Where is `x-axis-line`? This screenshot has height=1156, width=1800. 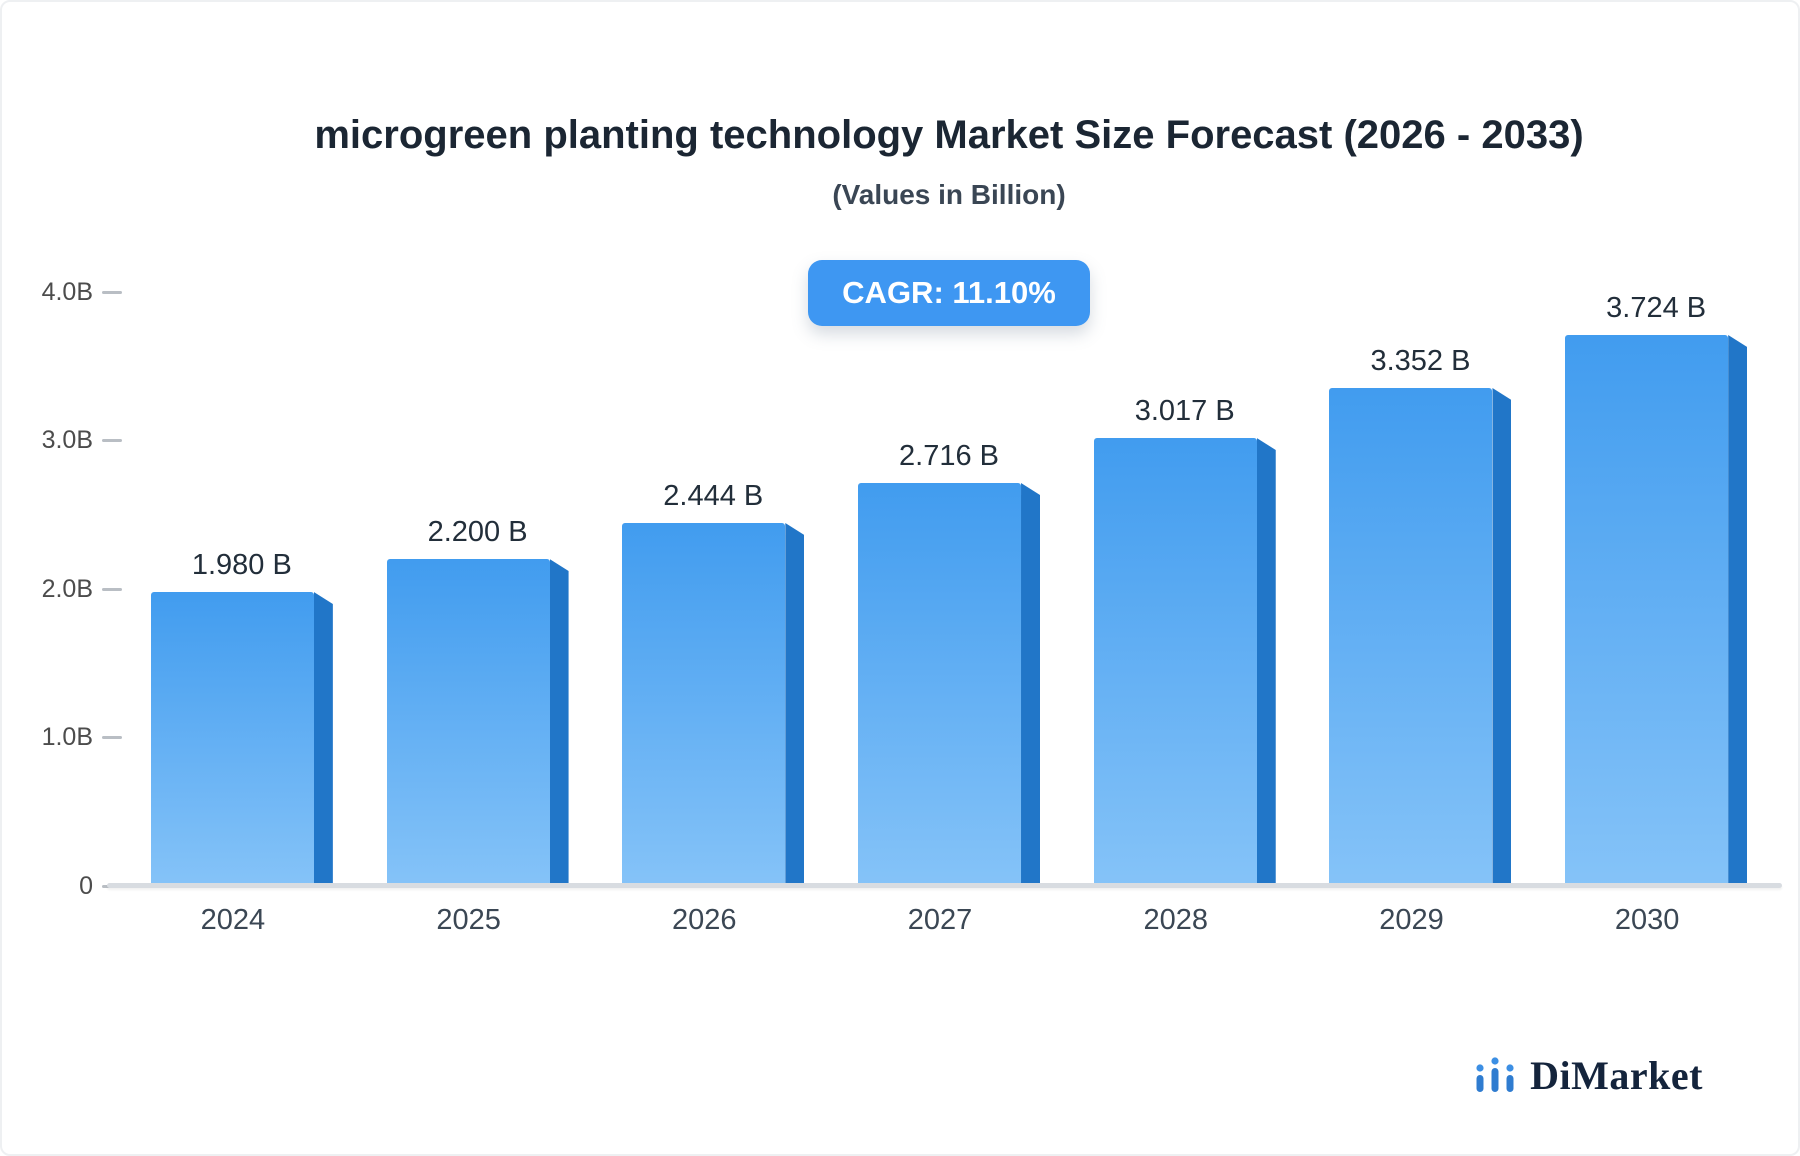 x-axis-line is located at coordinates (944, 885).